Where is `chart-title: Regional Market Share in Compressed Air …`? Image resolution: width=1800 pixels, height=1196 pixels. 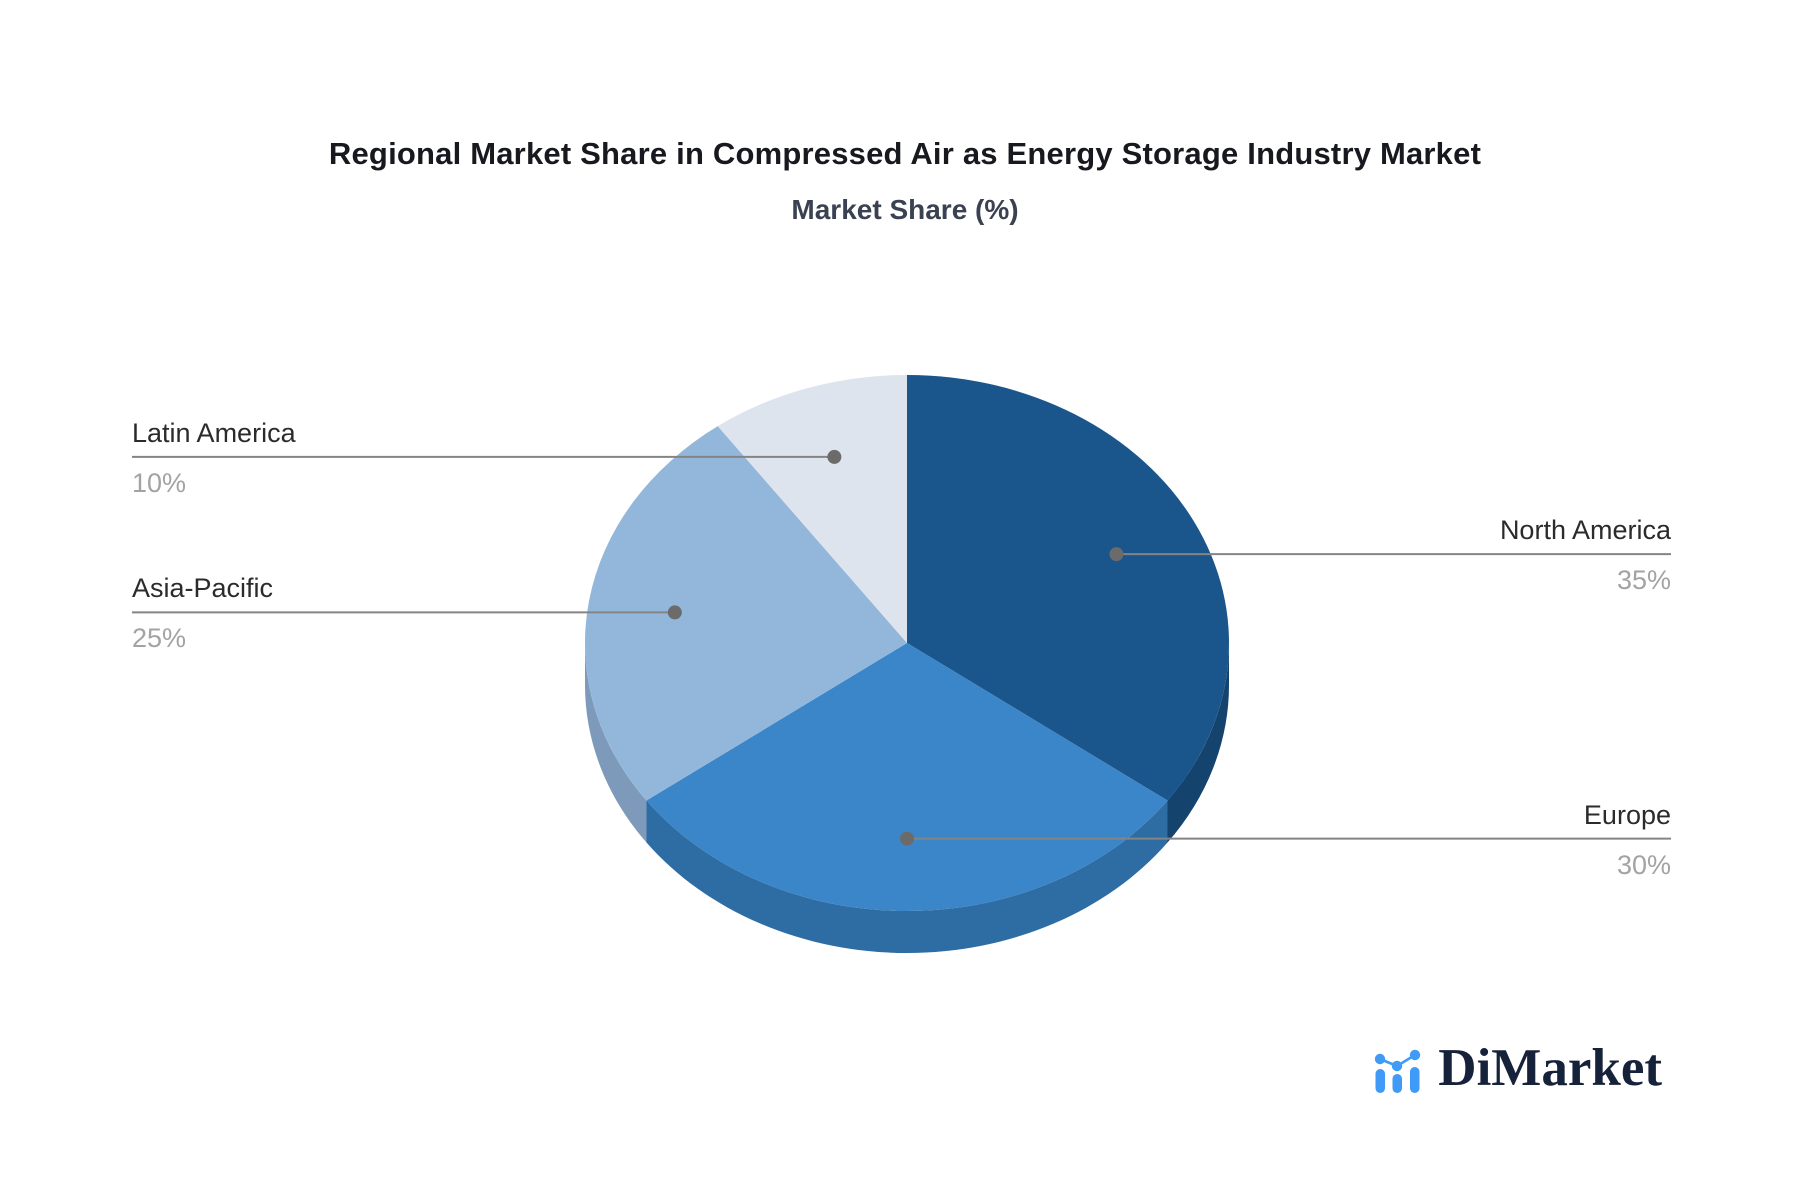 chart-title: Regional Market Share in Compressed Air … is located at coordinates (905, 153).